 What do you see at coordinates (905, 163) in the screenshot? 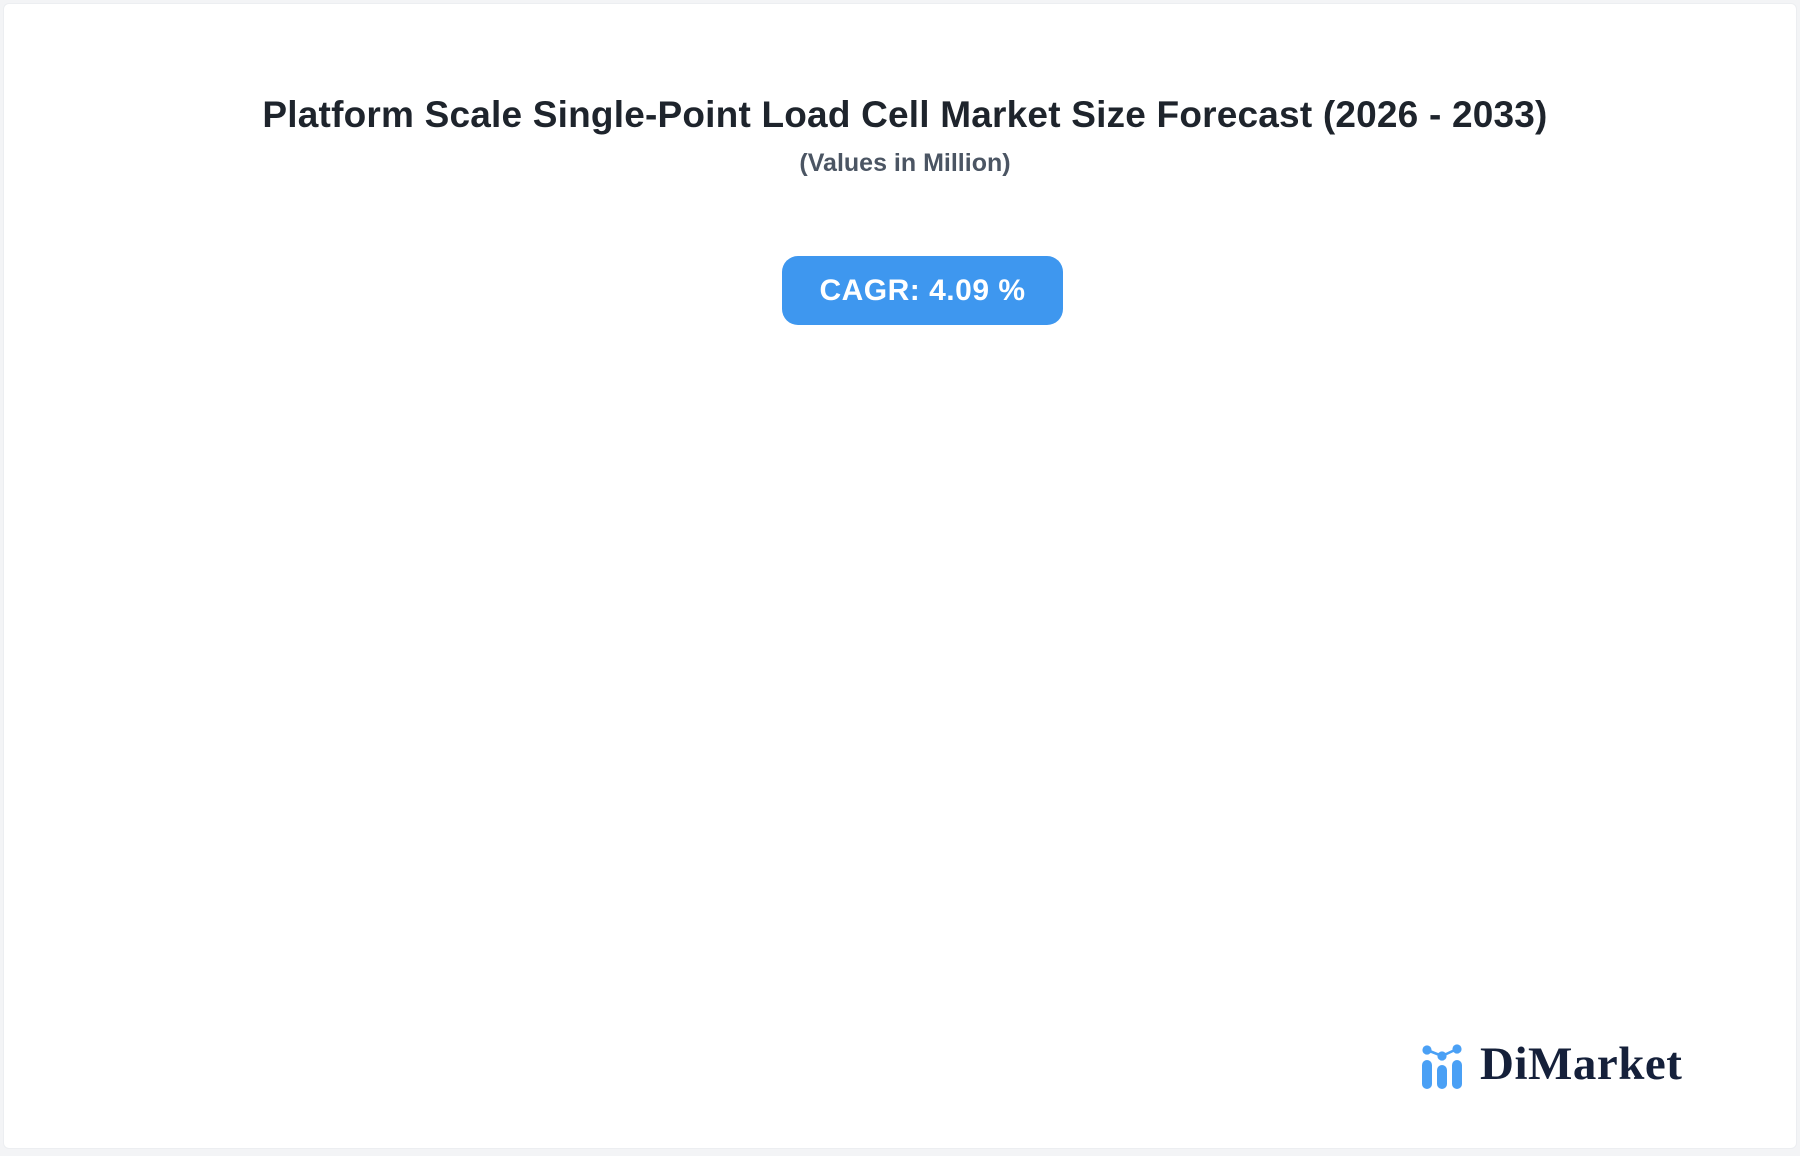
I see `chart-subtitle: (Values in Million)` at bounding box center [905, 163].